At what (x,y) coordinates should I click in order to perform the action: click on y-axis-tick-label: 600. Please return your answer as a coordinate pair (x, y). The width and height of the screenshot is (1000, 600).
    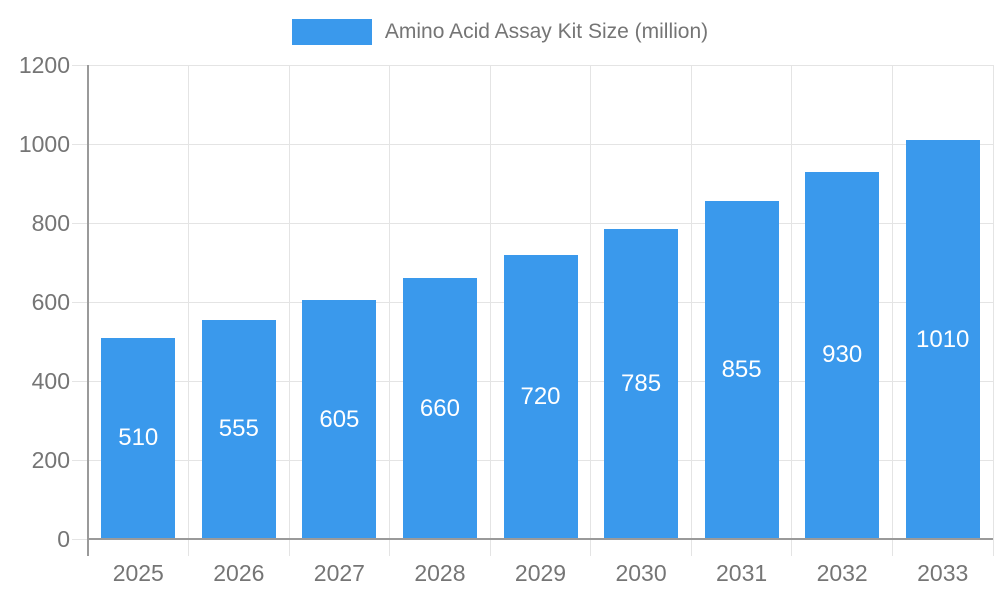
    Looking at the image, I should click on (50, 302).